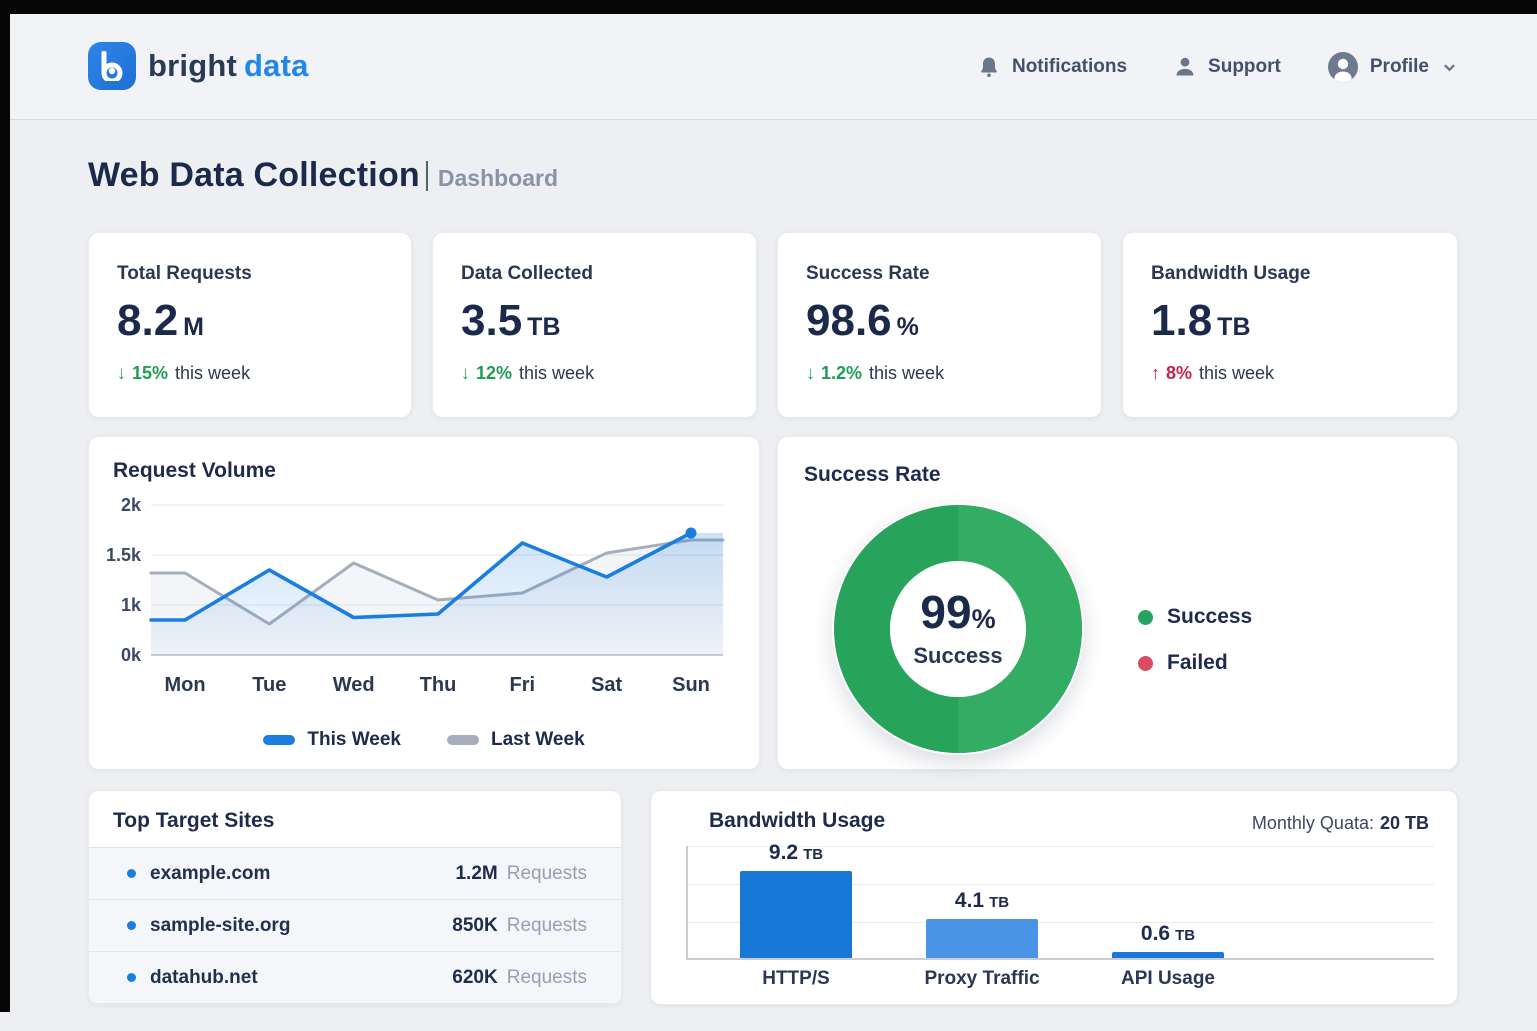 The image size is (1537, 1031). What do you see at coordinates (1019, 629) in the screenshot?
I see `donut-ring-highlight` at bounding box center [1019, 629].